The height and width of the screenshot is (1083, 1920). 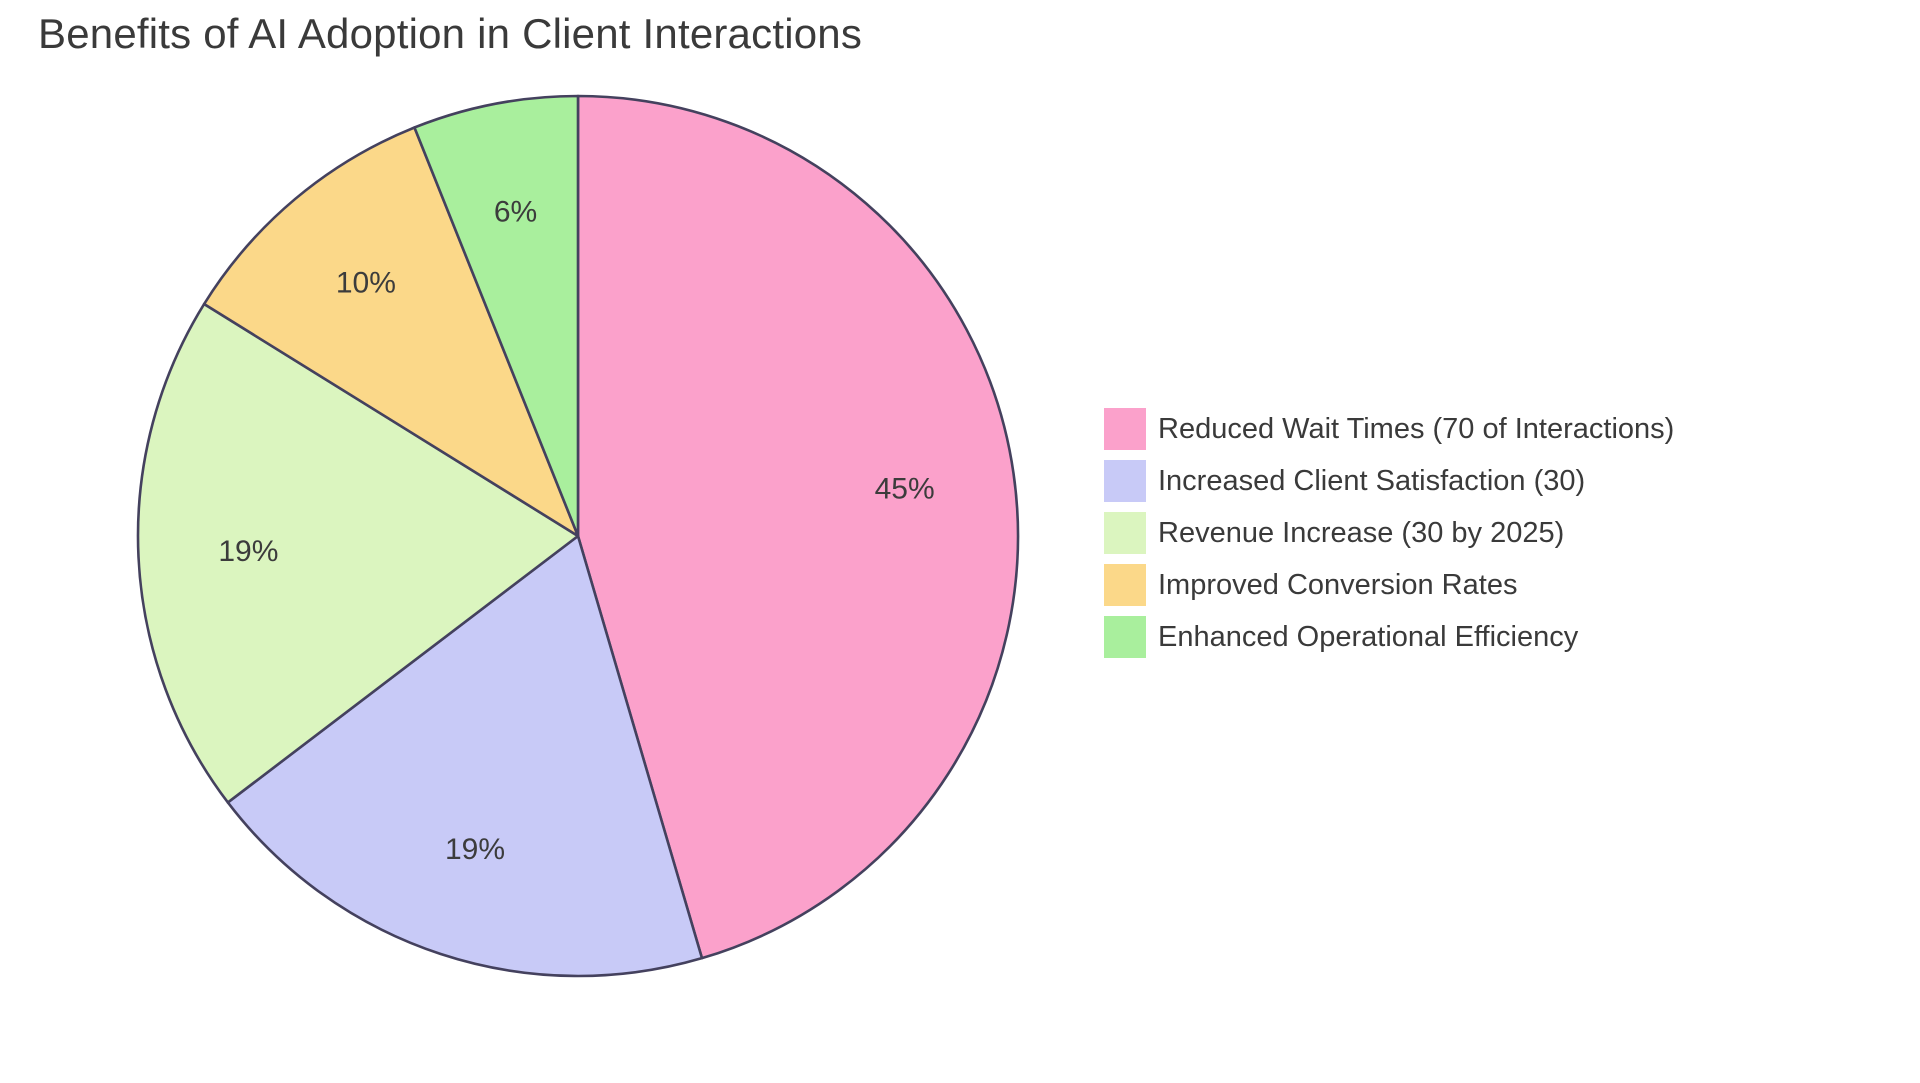 I want to click on legend-item-label: Reduced Wait Times (70 of Interactions), so click(x=1416, y=429).